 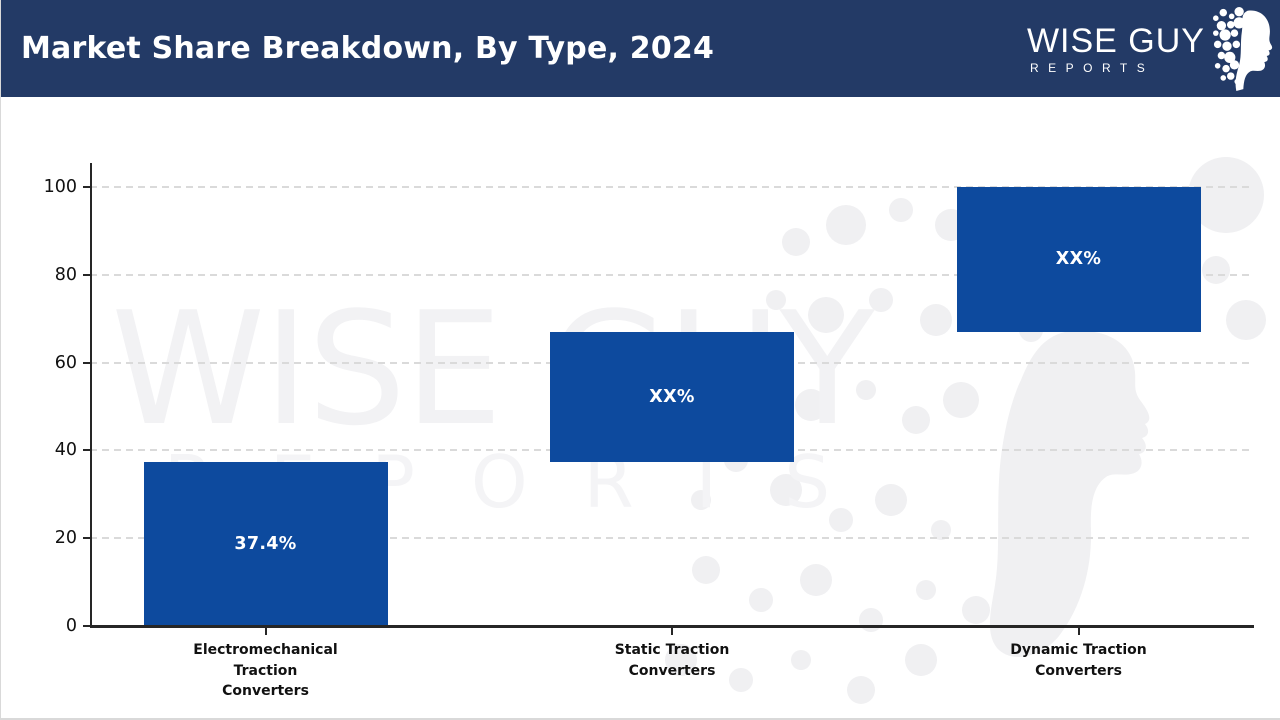 What do you see at coordinates (71, 626) in the screenshot?
I see `y-tick-label: 0` at bounding box center [71, 626].